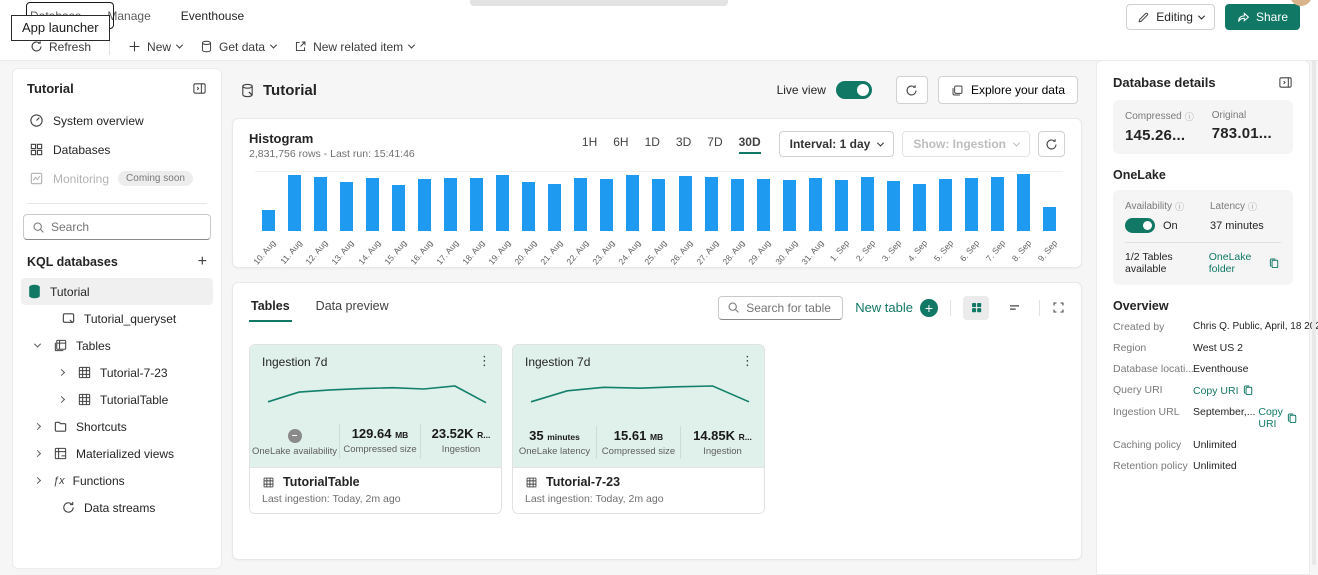 This screenshot has height=575, width=1318. I want to click on sidebar-search, so click(117, 227).